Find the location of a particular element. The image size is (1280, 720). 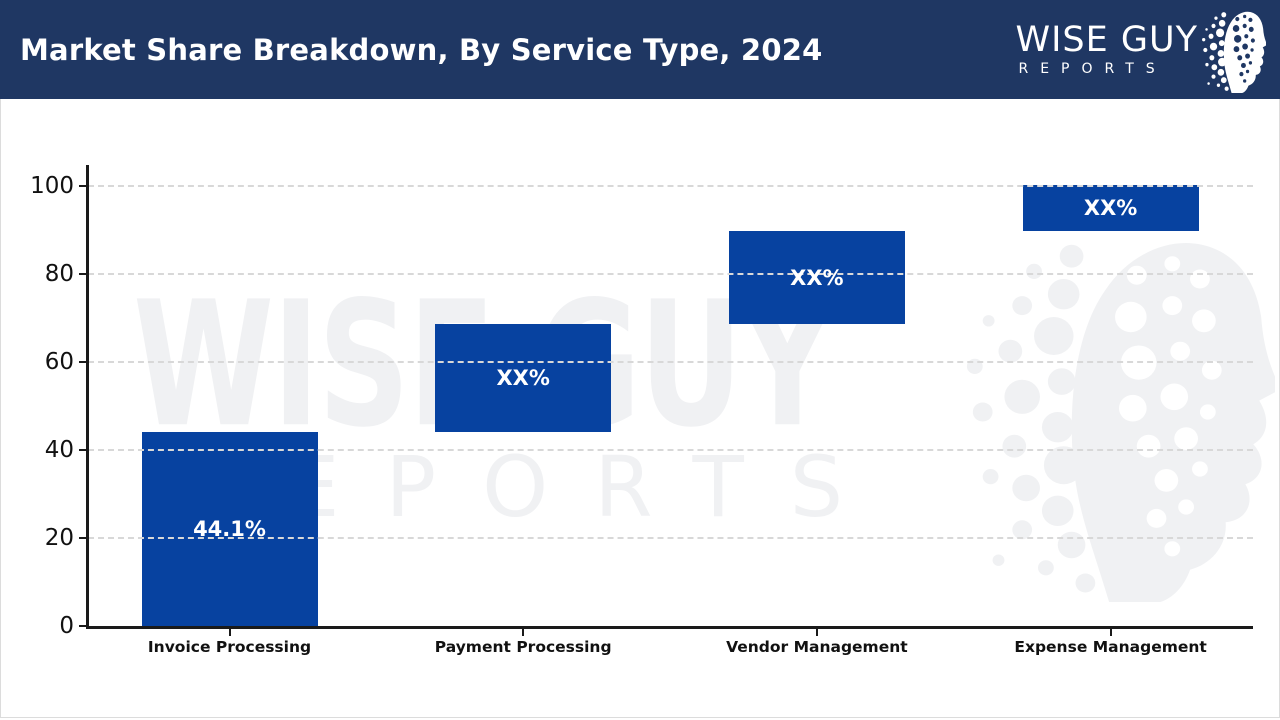

bar-invoice-processing is located at coordinates (229, 528).